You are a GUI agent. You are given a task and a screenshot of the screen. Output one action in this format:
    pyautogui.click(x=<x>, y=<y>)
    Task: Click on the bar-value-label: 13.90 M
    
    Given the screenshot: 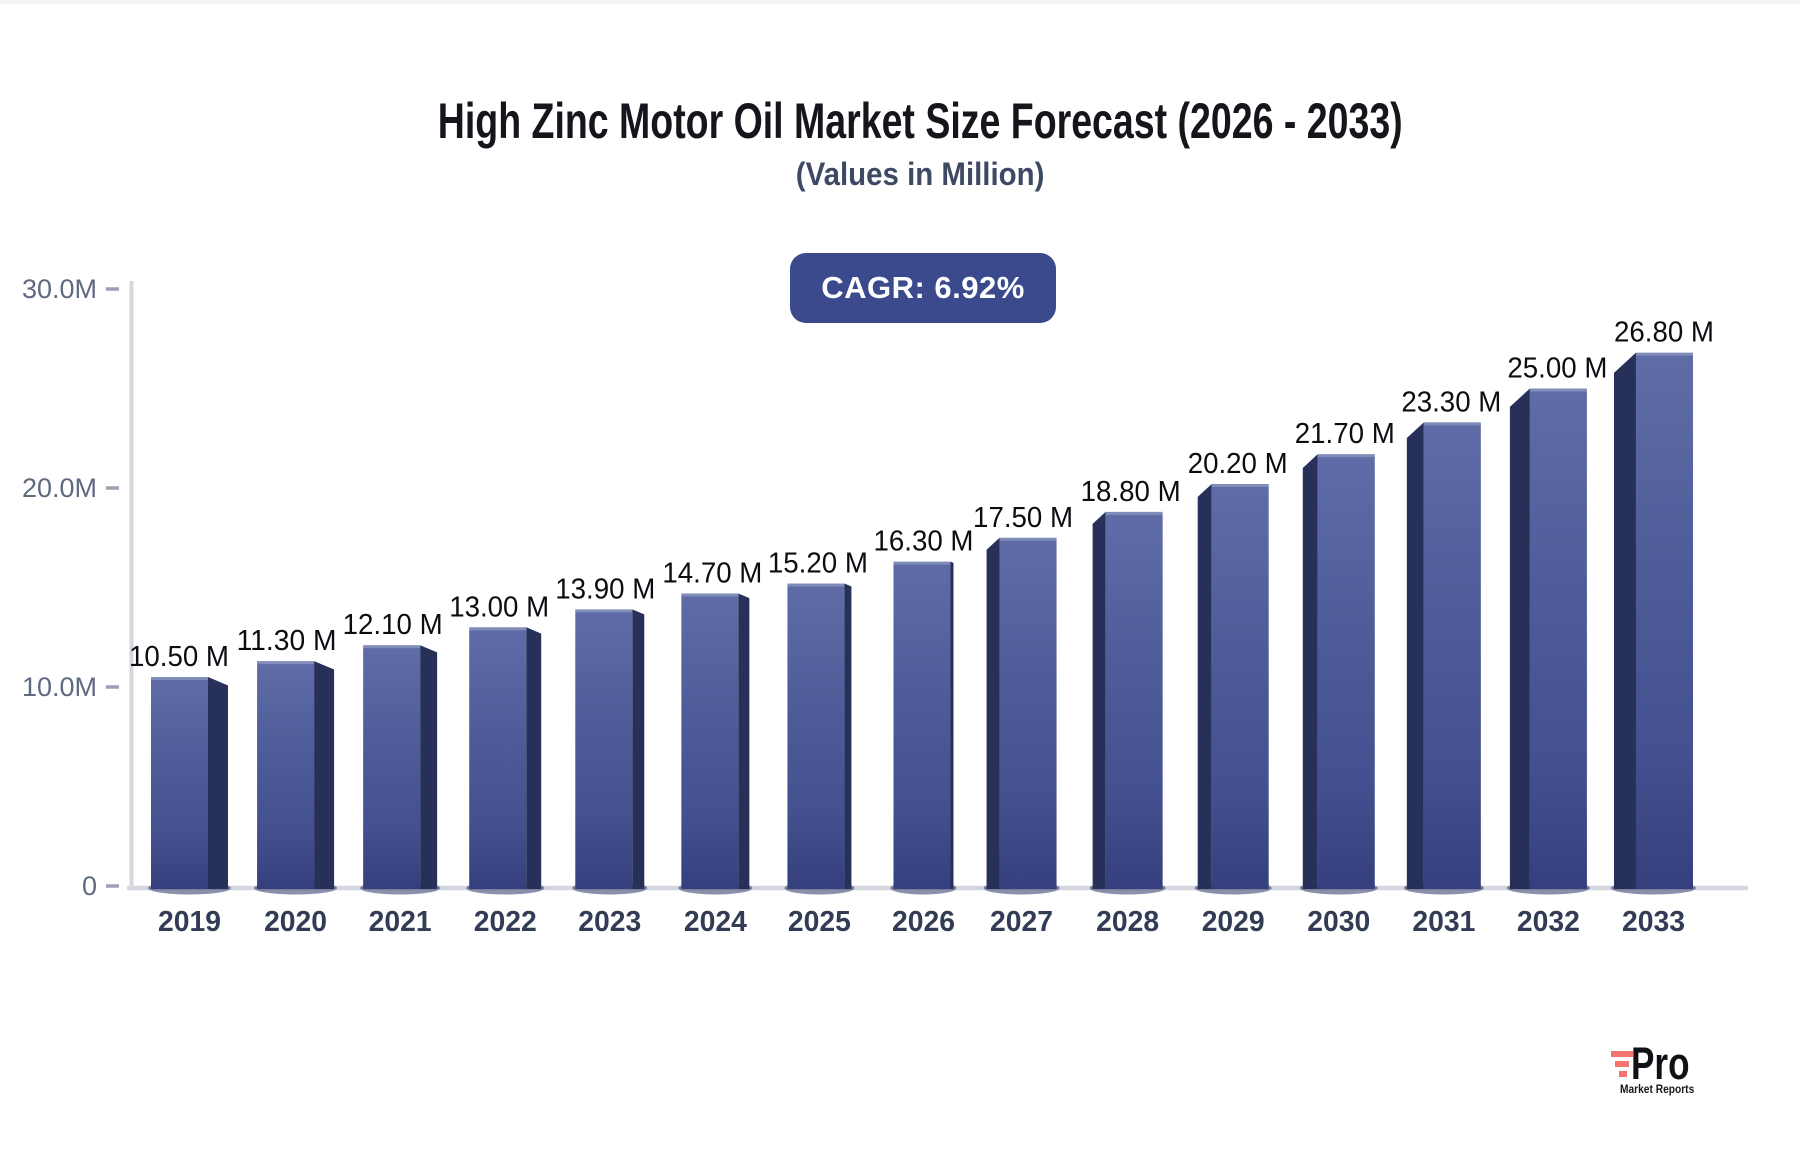 What is the action you would take?
    pyautogui.click(x=605, y=589)
    